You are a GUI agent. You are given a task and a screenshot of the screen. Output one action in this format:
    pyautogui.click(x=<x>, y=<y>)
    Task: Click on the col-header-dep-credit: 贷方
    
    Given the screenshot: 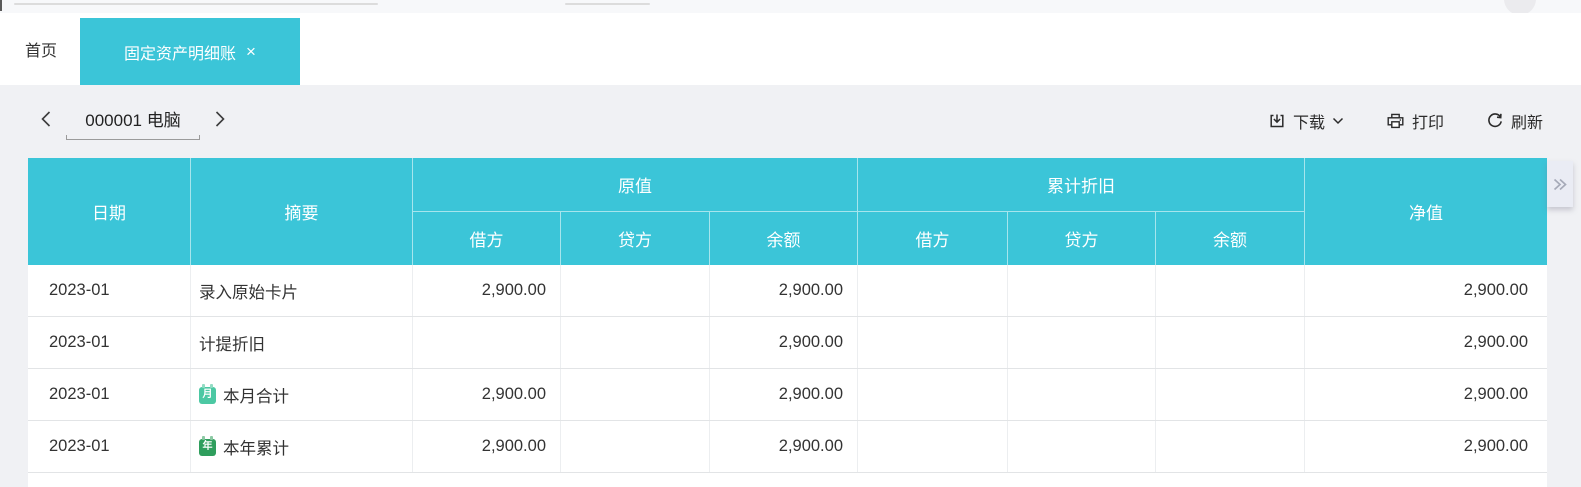 What is the action you would take?
    pyautogui.click(x=1082, y=238)
    